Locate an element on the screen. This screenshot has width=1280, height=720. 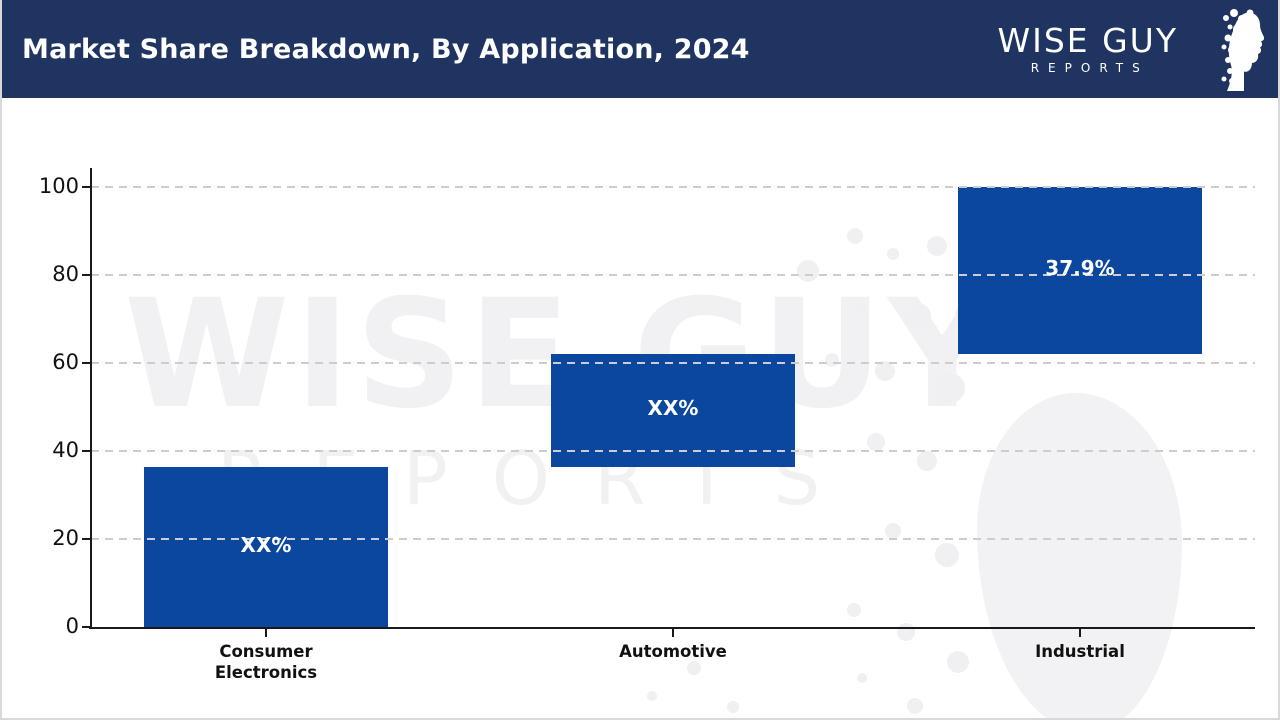
logo-face-icon is located at coordinates (1242, 50).